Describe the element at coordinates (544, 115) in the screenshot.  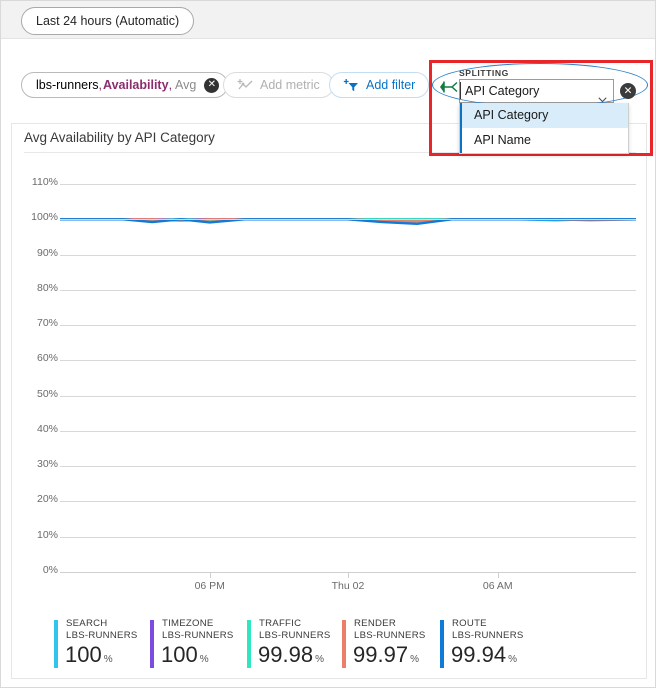
I see `splitting-option-api-category: API Category` at that location.